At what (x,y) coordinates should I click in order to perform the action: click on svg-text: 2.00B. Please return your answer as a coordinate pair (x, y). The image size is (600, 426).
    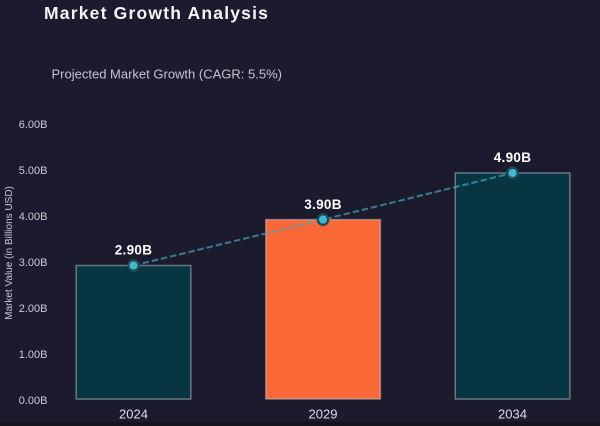
    Looking at the image, I should click on (33, 309).